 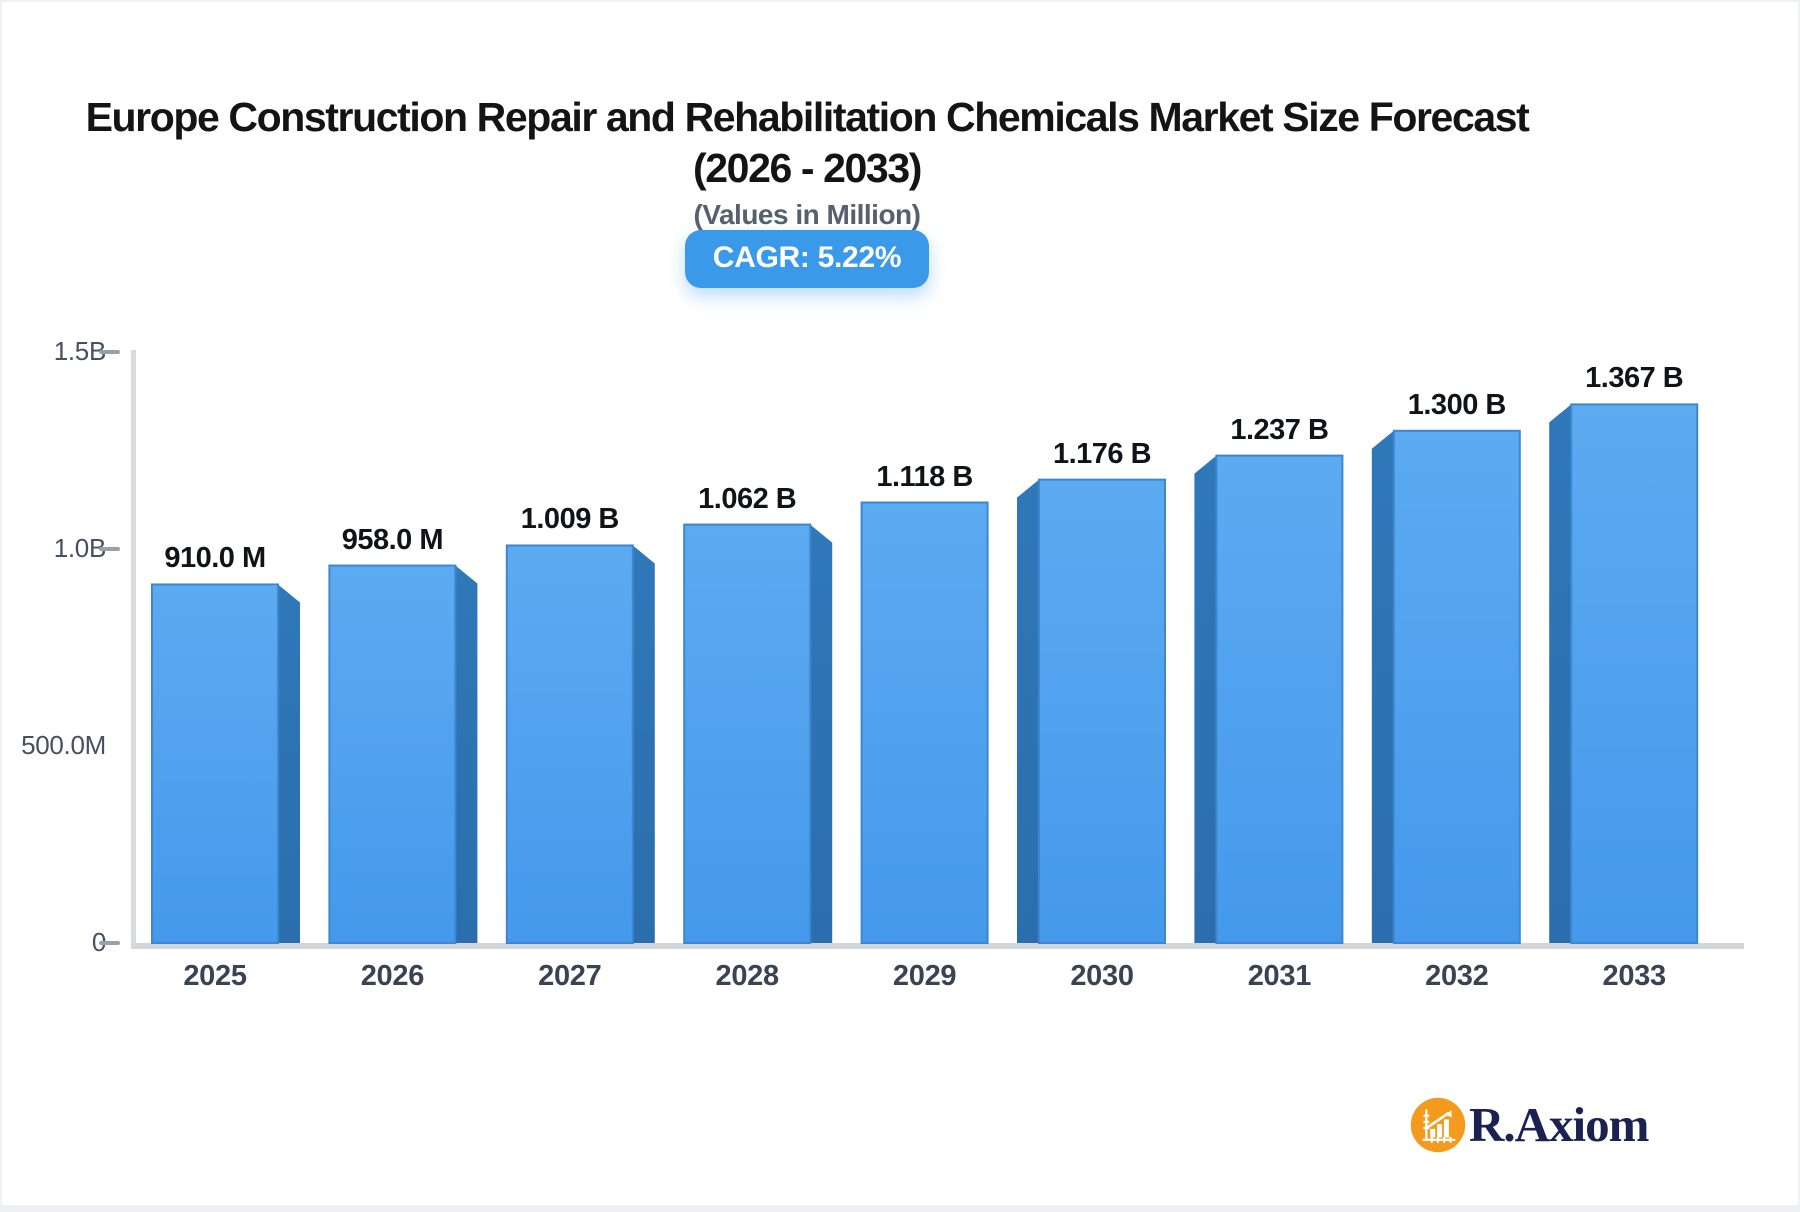 I want to click on x-axis-label-2032: 2032, so click(x=1457, y=976).